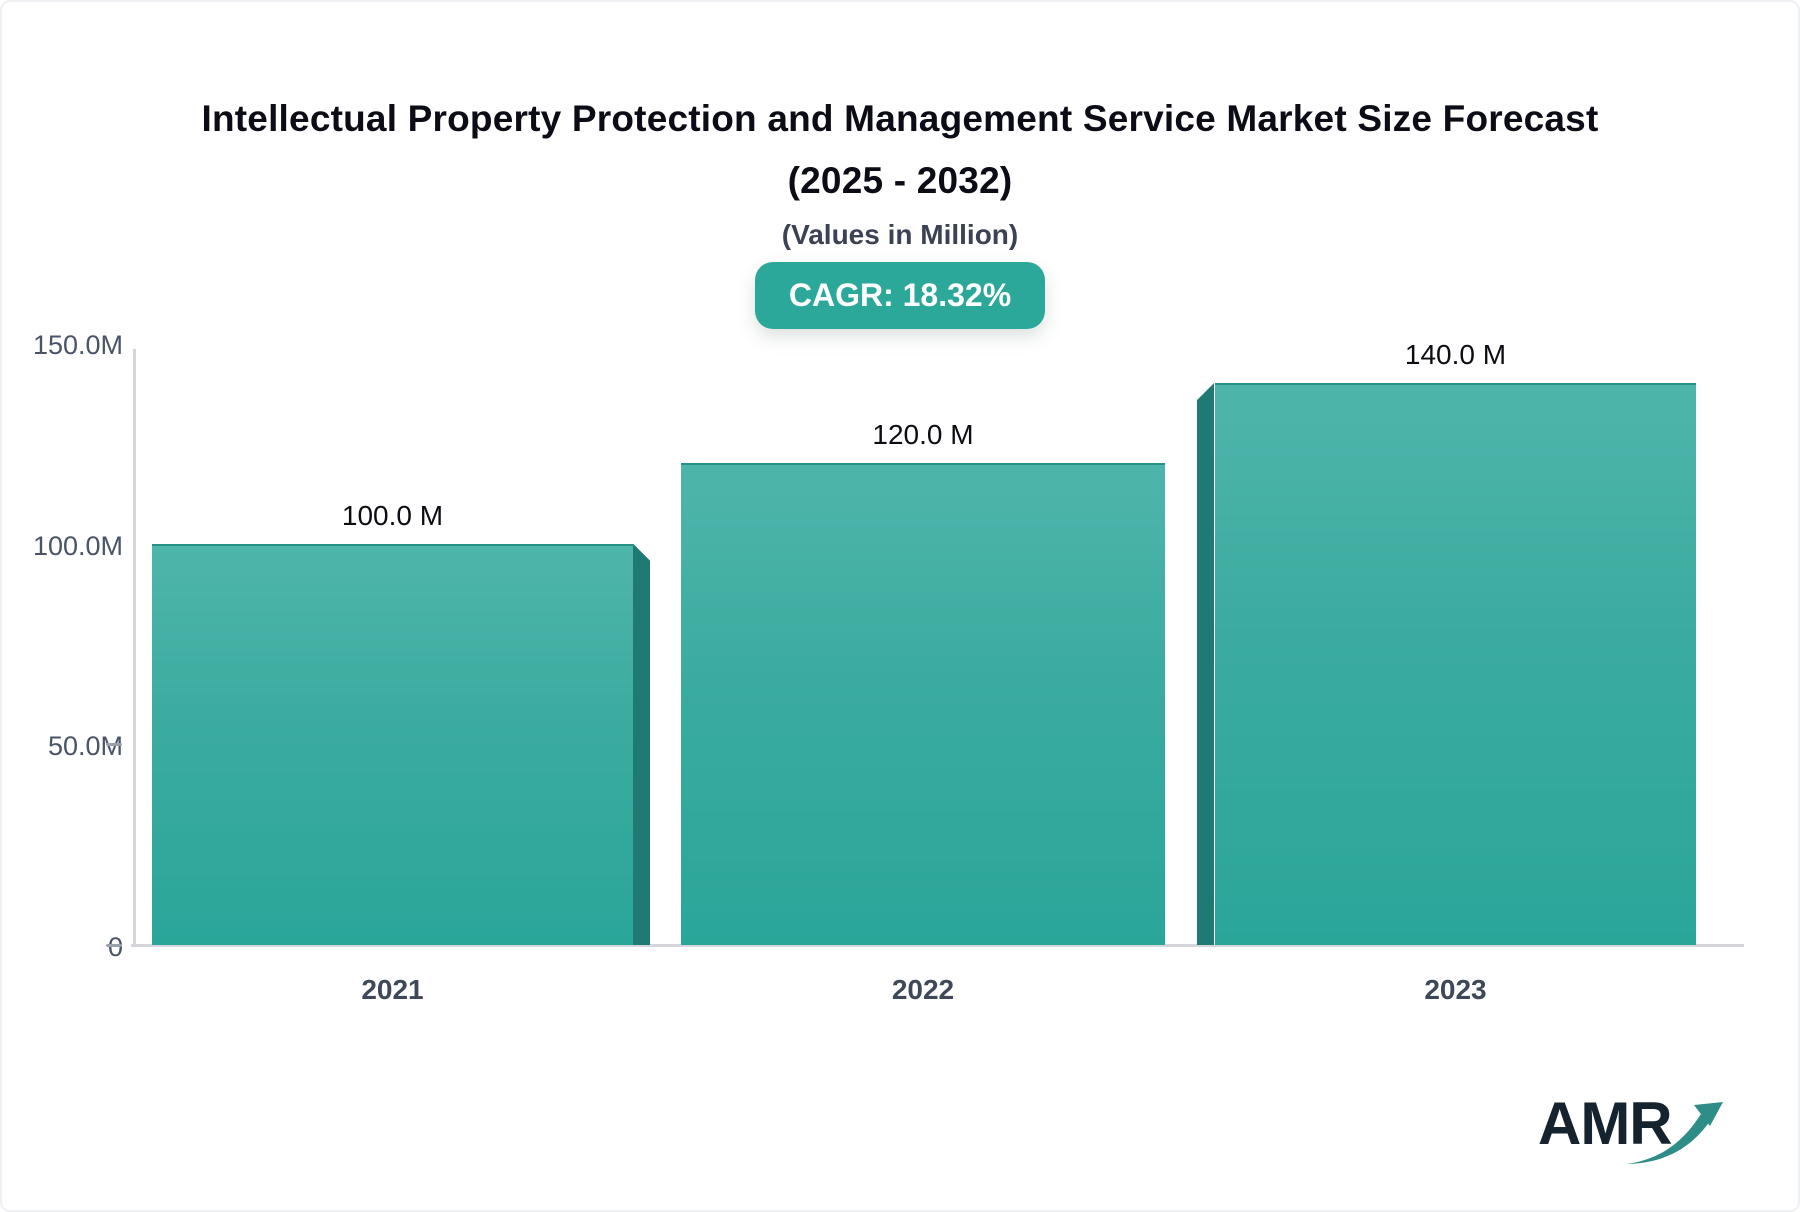  Describe the element at coordinates (85, 746) in the screenshot. I see `y-tick-label: 50.0M` at that location.